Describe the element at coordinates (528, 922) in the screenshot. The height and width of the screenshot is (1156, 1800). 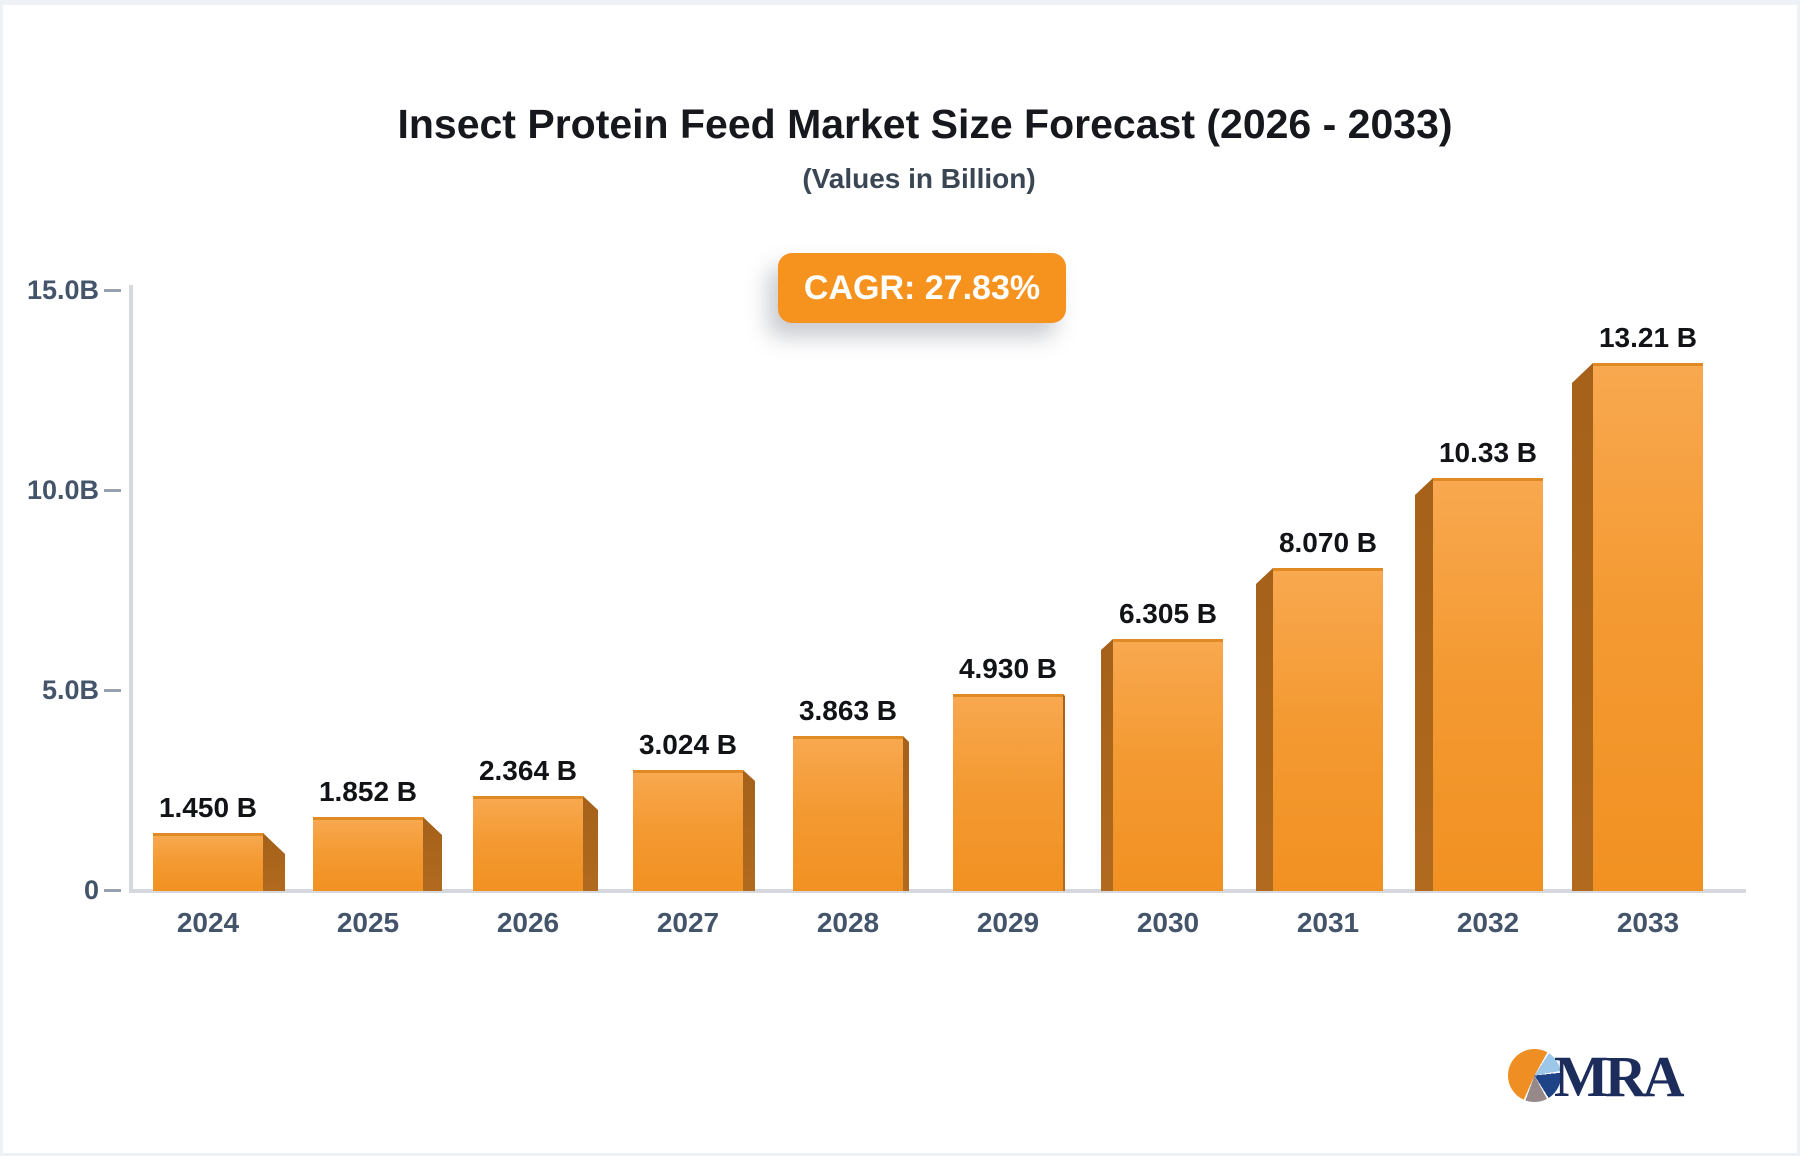
I see `x-axis-label-2026: 2026` at that location.